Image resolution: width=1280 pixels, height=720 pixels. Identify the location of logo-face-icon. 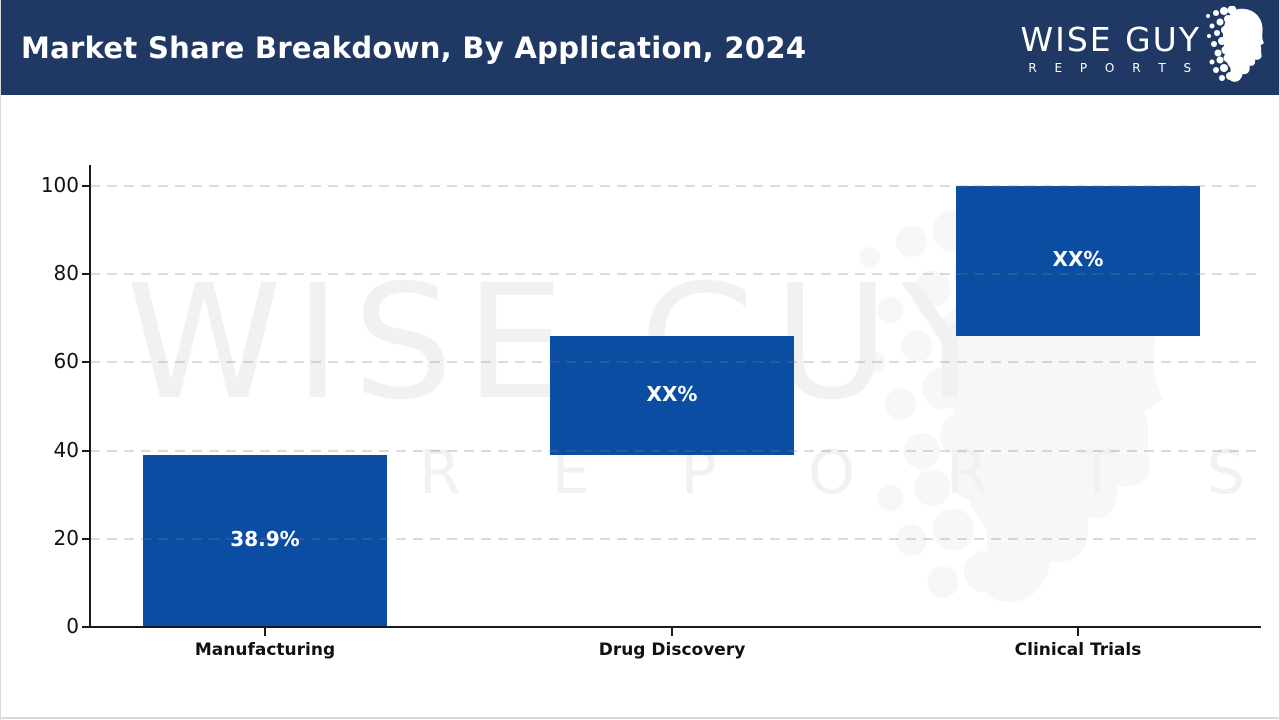
(1235, 44).